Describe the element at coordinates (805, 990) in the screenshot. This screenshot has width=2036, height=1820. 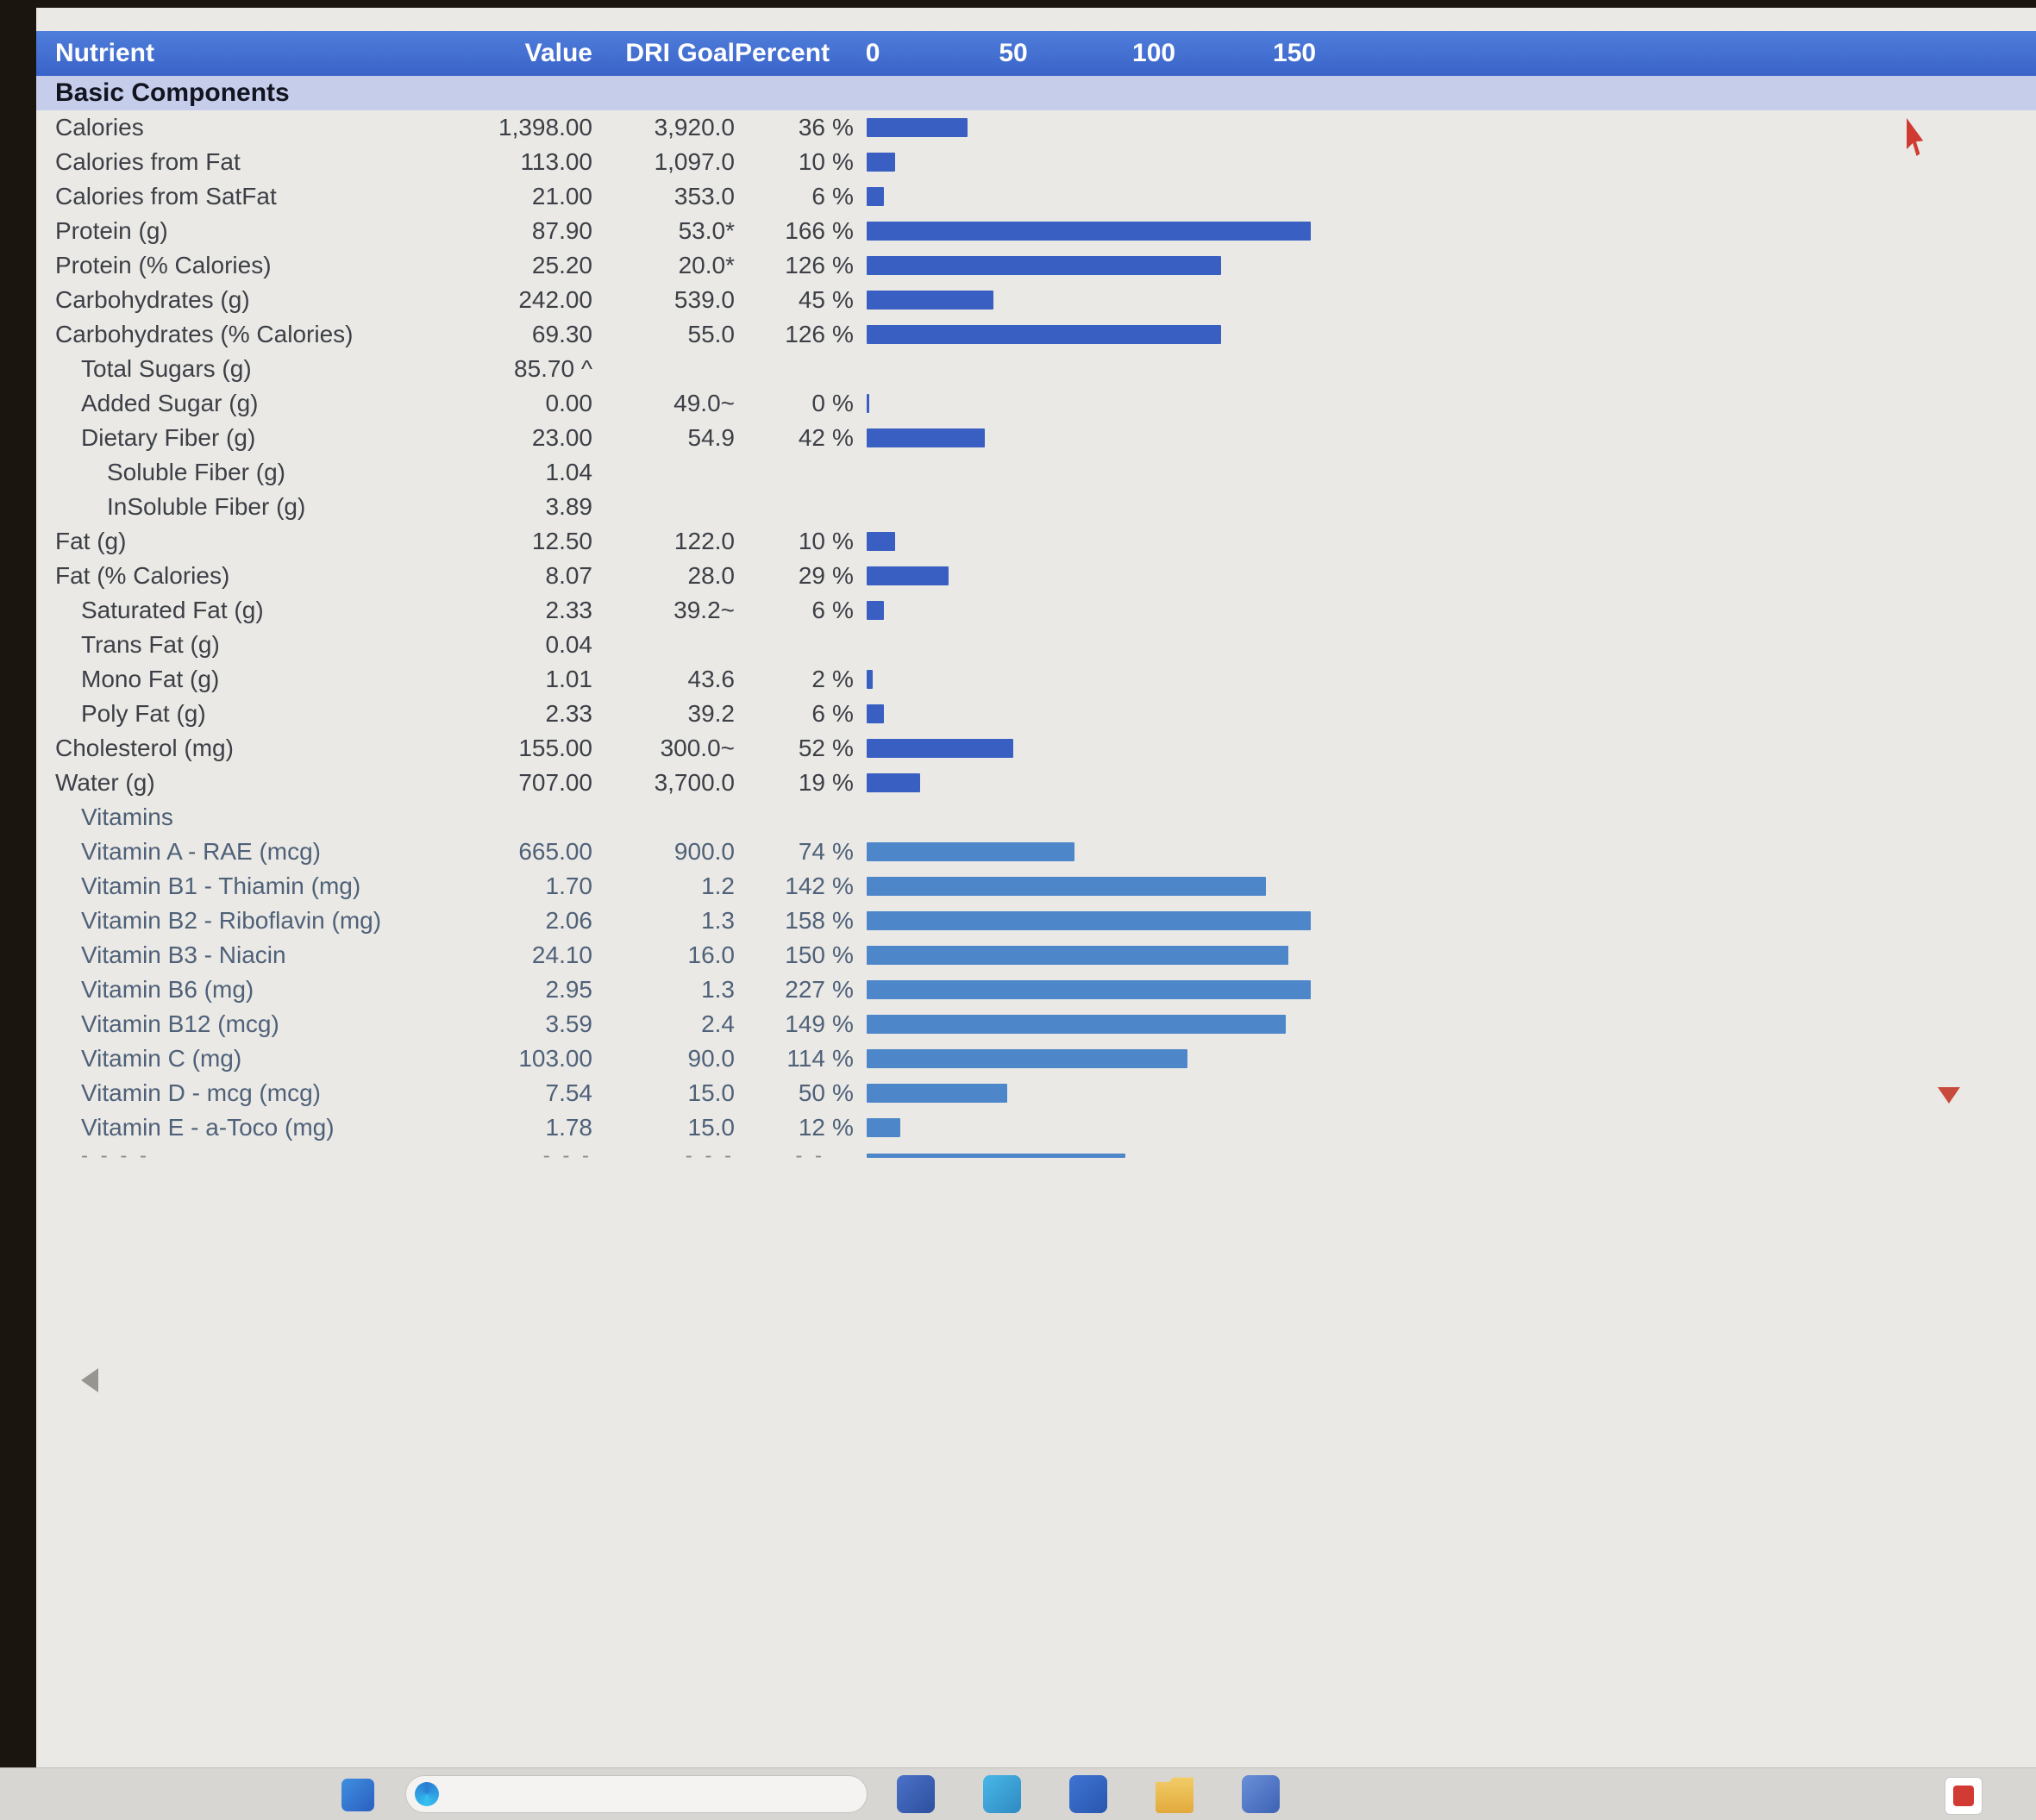
I see `nutrient-percent: 227` at that location.